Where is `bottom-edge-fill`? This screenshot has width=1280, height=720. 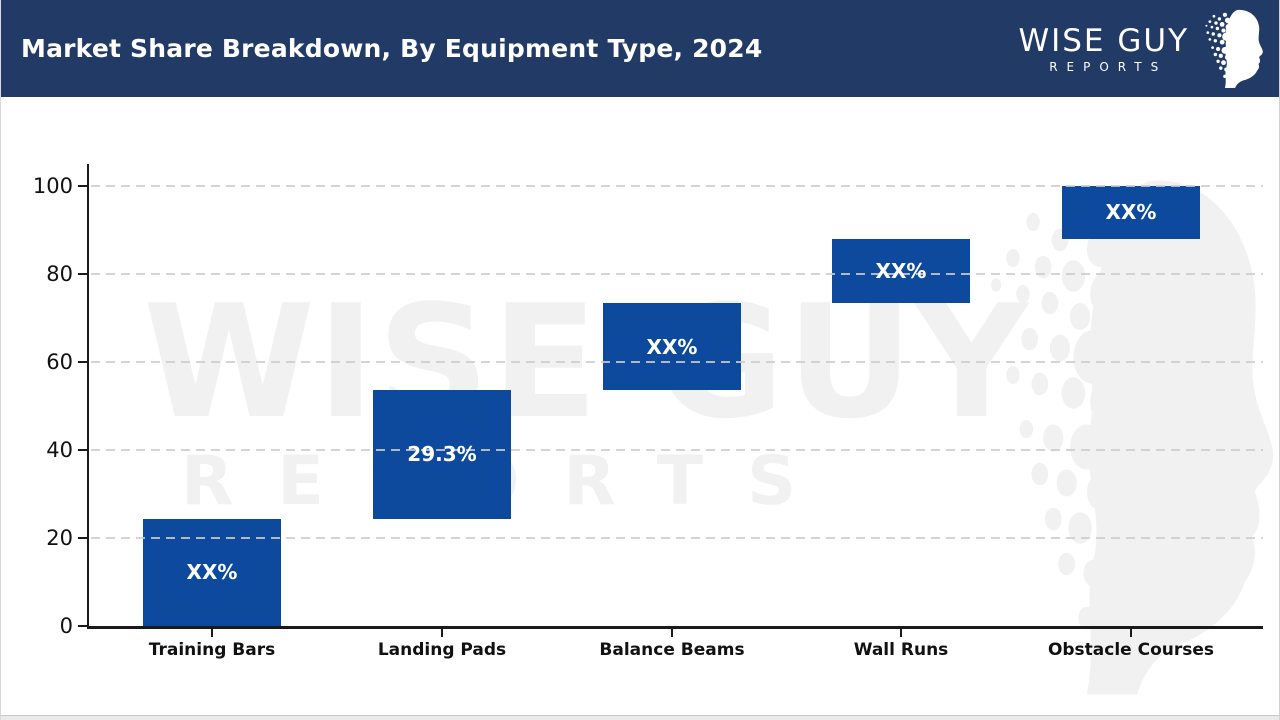 bottom-edge-fill is located at coordinates (640, 718).